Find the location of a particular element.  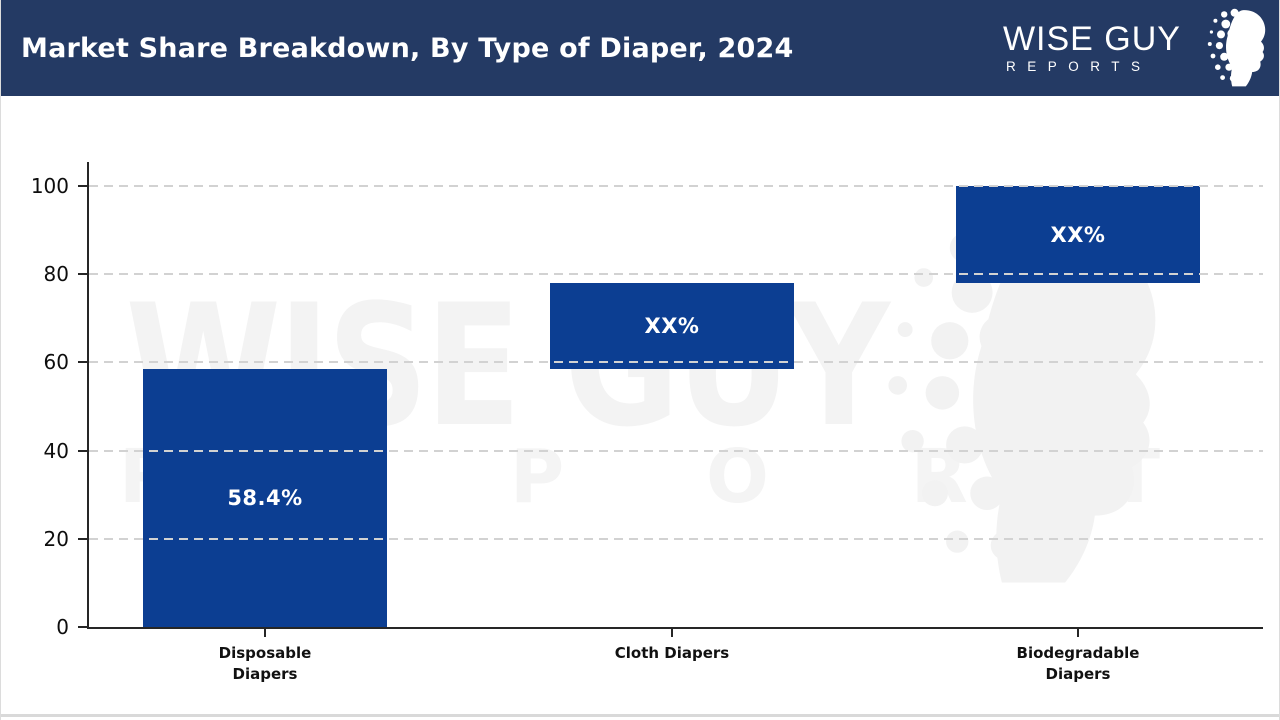

x-axis-label-biodegradable: Biodegradable Diapers is located at coordinates (1078, 663).